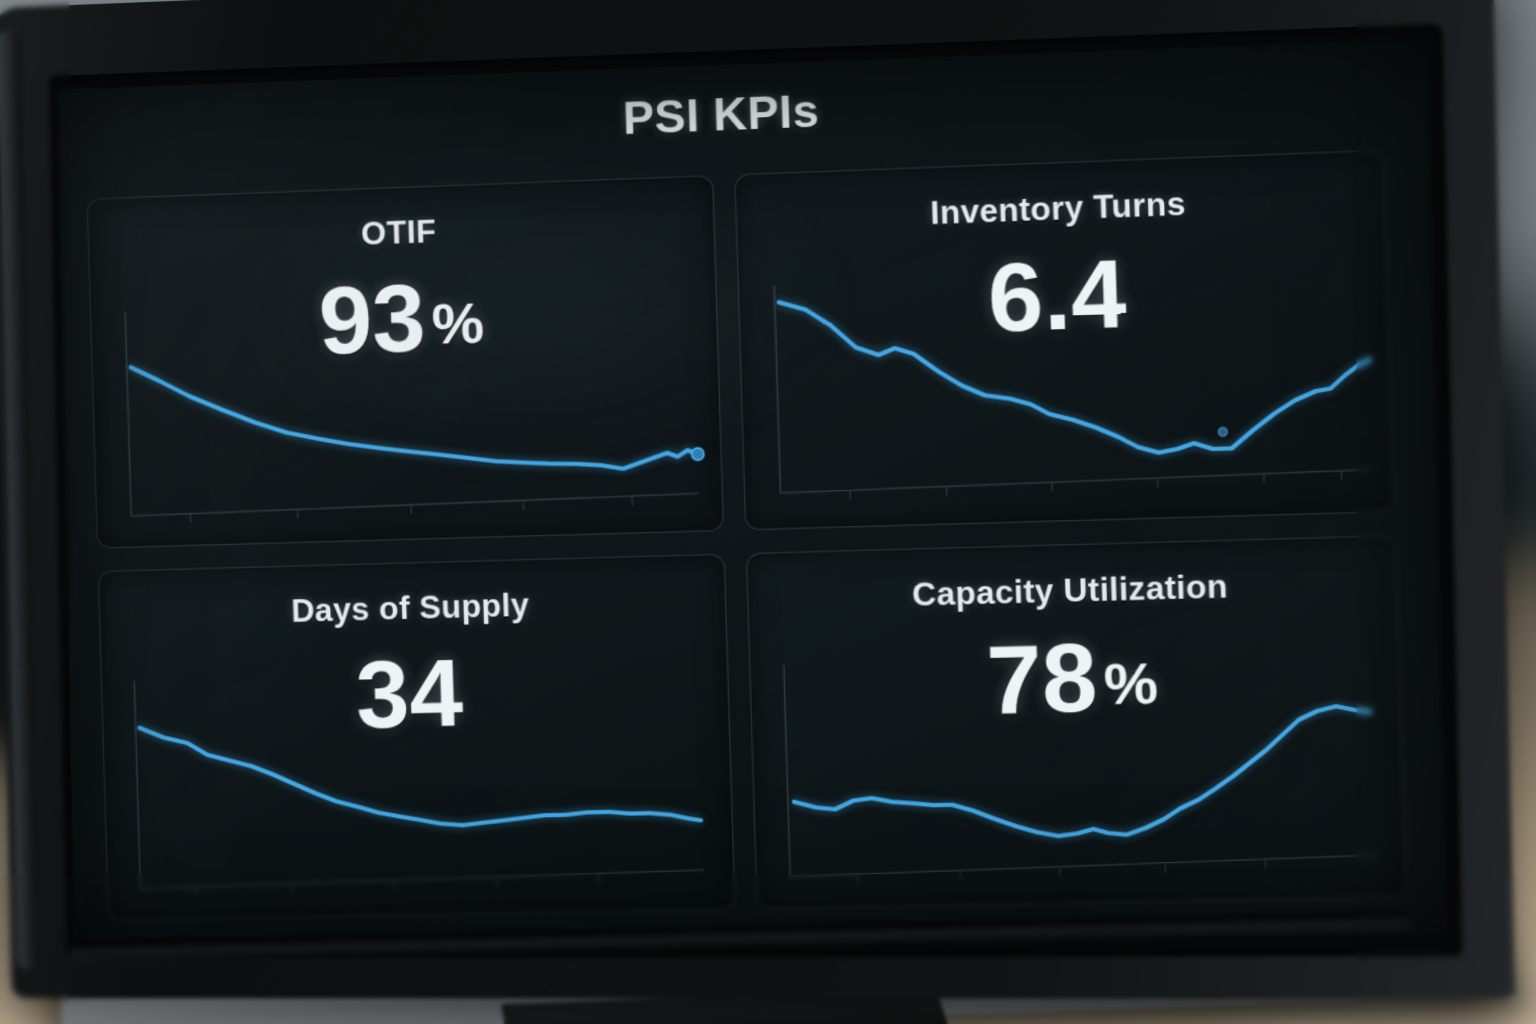 The image size is (1536, 1024). I want to click on sparkline-inventory-turns, so click(1070, 393).